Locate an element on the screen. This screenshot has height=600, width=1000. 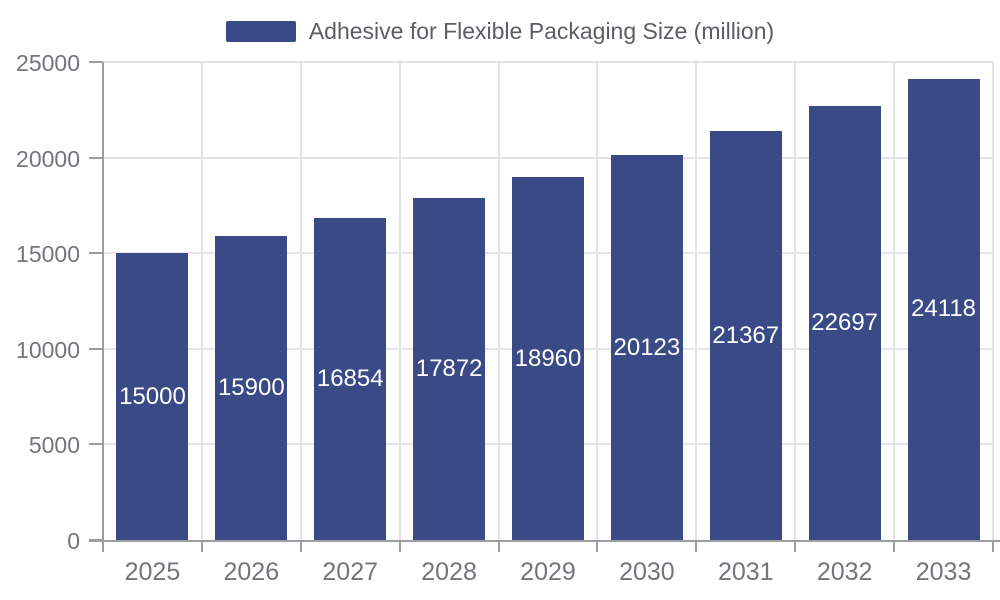
bar-value-label: 15000 is located at coordinates (152, 396).